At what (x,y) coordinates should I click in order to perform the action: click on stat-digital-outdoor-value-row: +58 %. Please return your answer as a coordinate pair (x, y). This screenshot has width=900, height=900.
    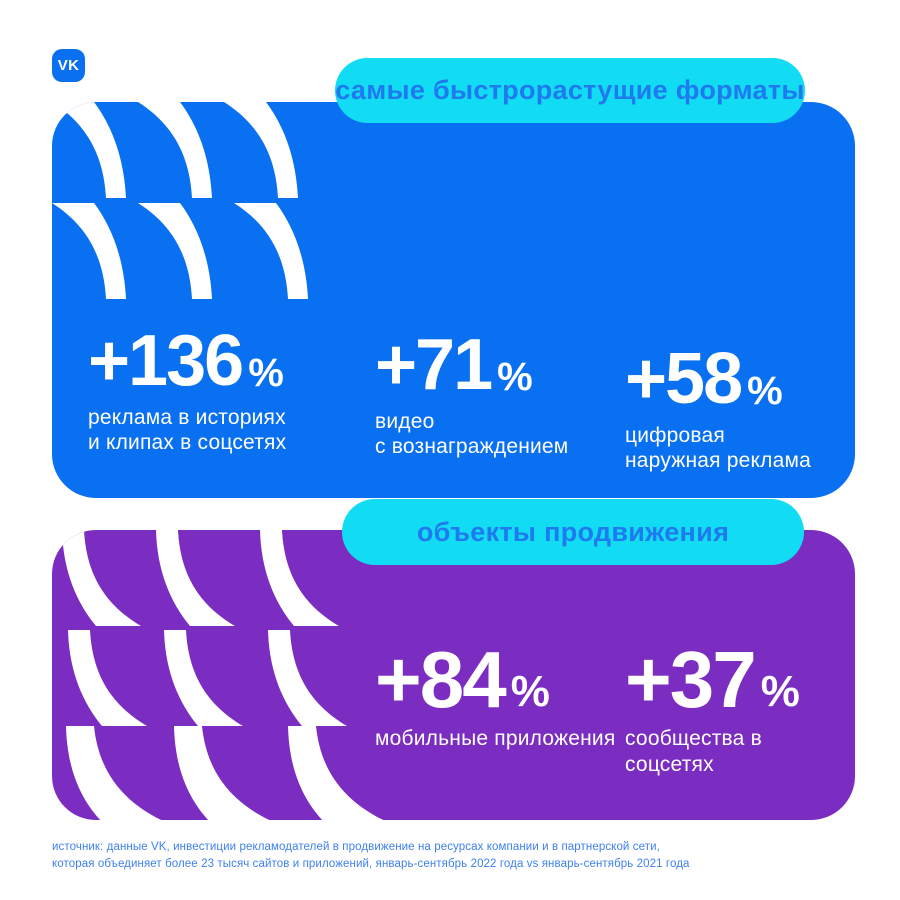
    Looking at the image, I should click on (718, 379).